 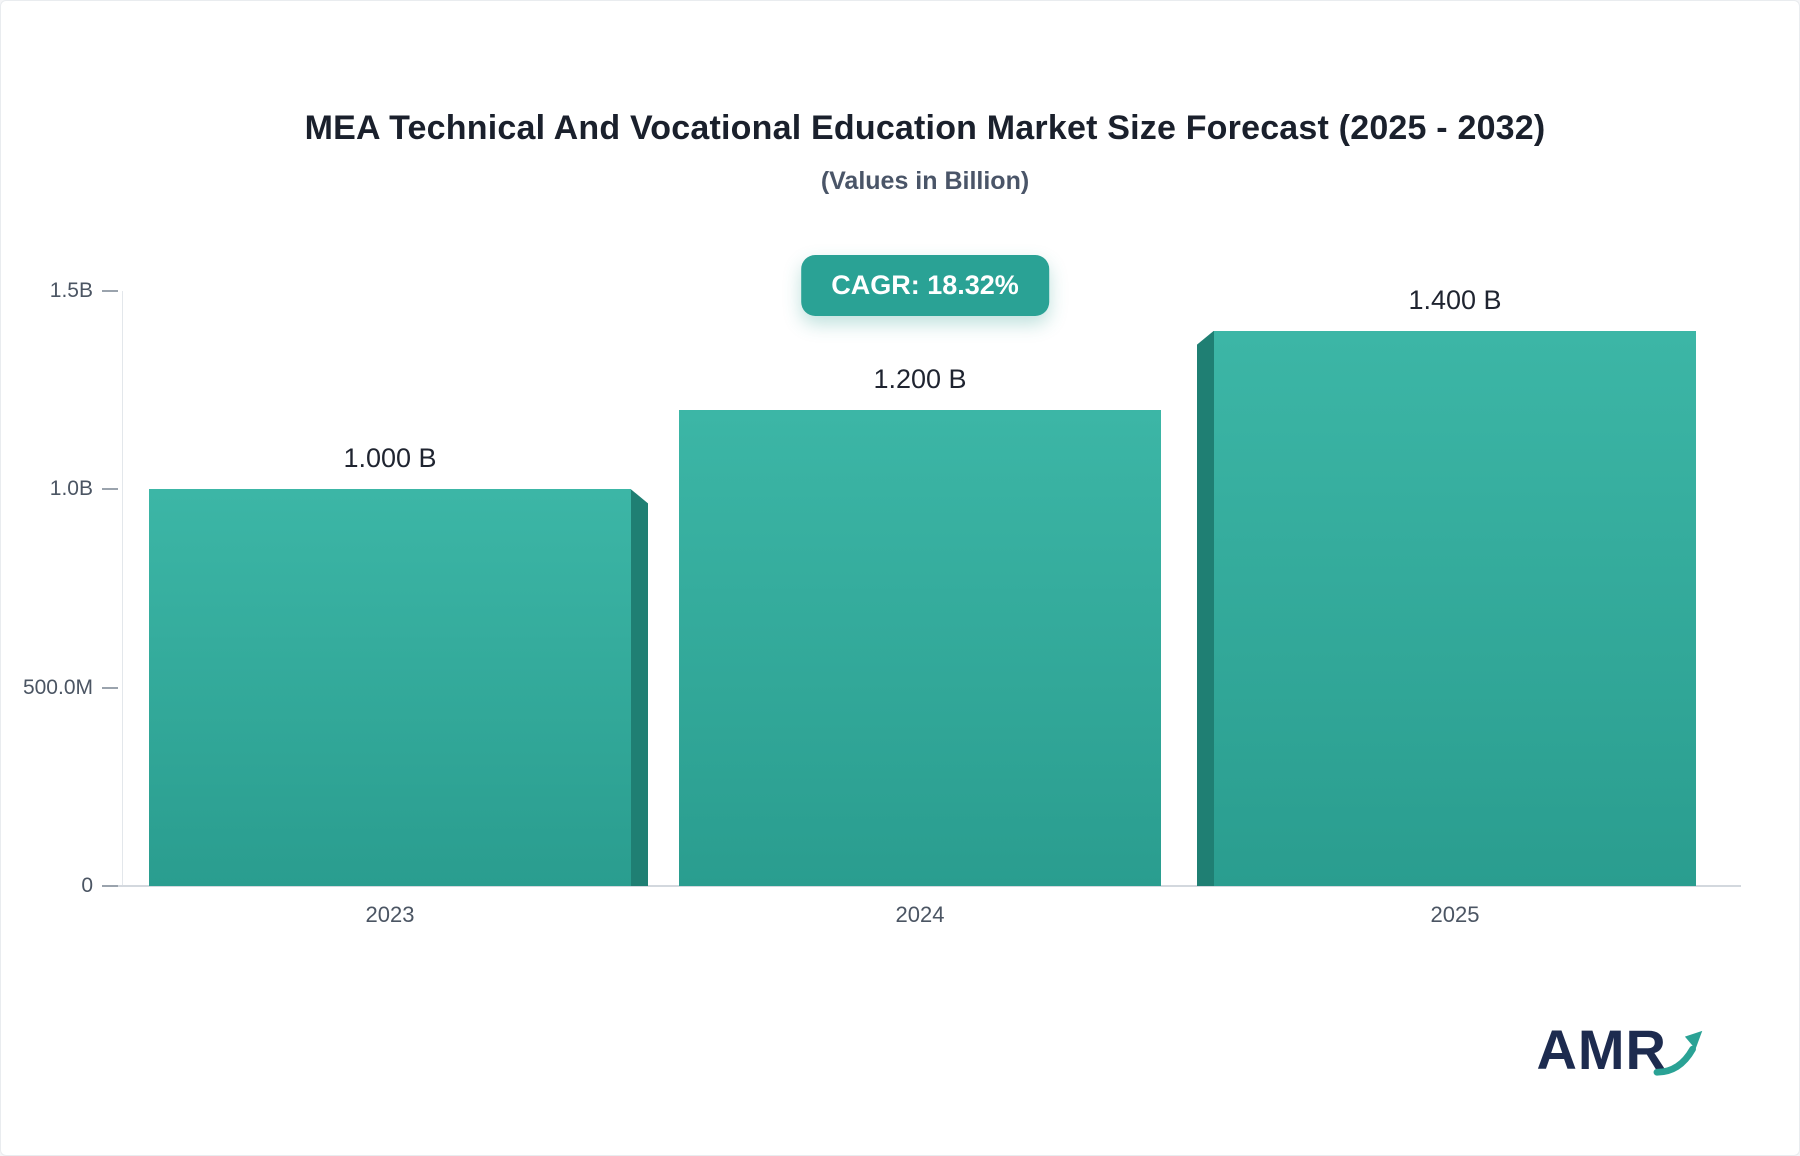 What do you see at coordinates (390, 458) in the screenshot?
I see `bar-value-label: 1.000 B` at bounding box center [390, 458].